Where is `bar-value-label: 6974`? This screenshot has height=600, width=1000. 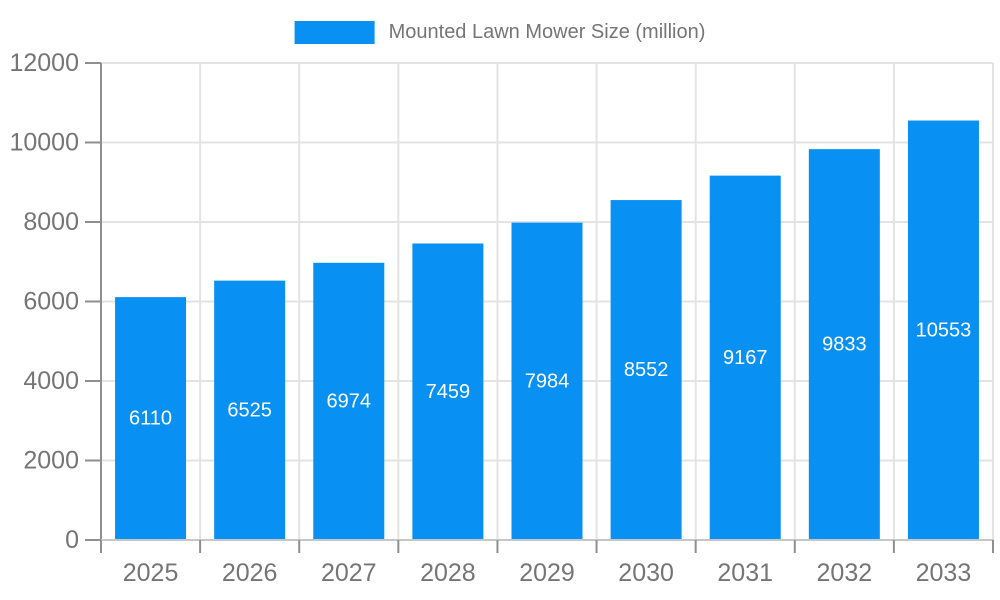
bar-value-label: 6974 is located at coordinates (349, 401).